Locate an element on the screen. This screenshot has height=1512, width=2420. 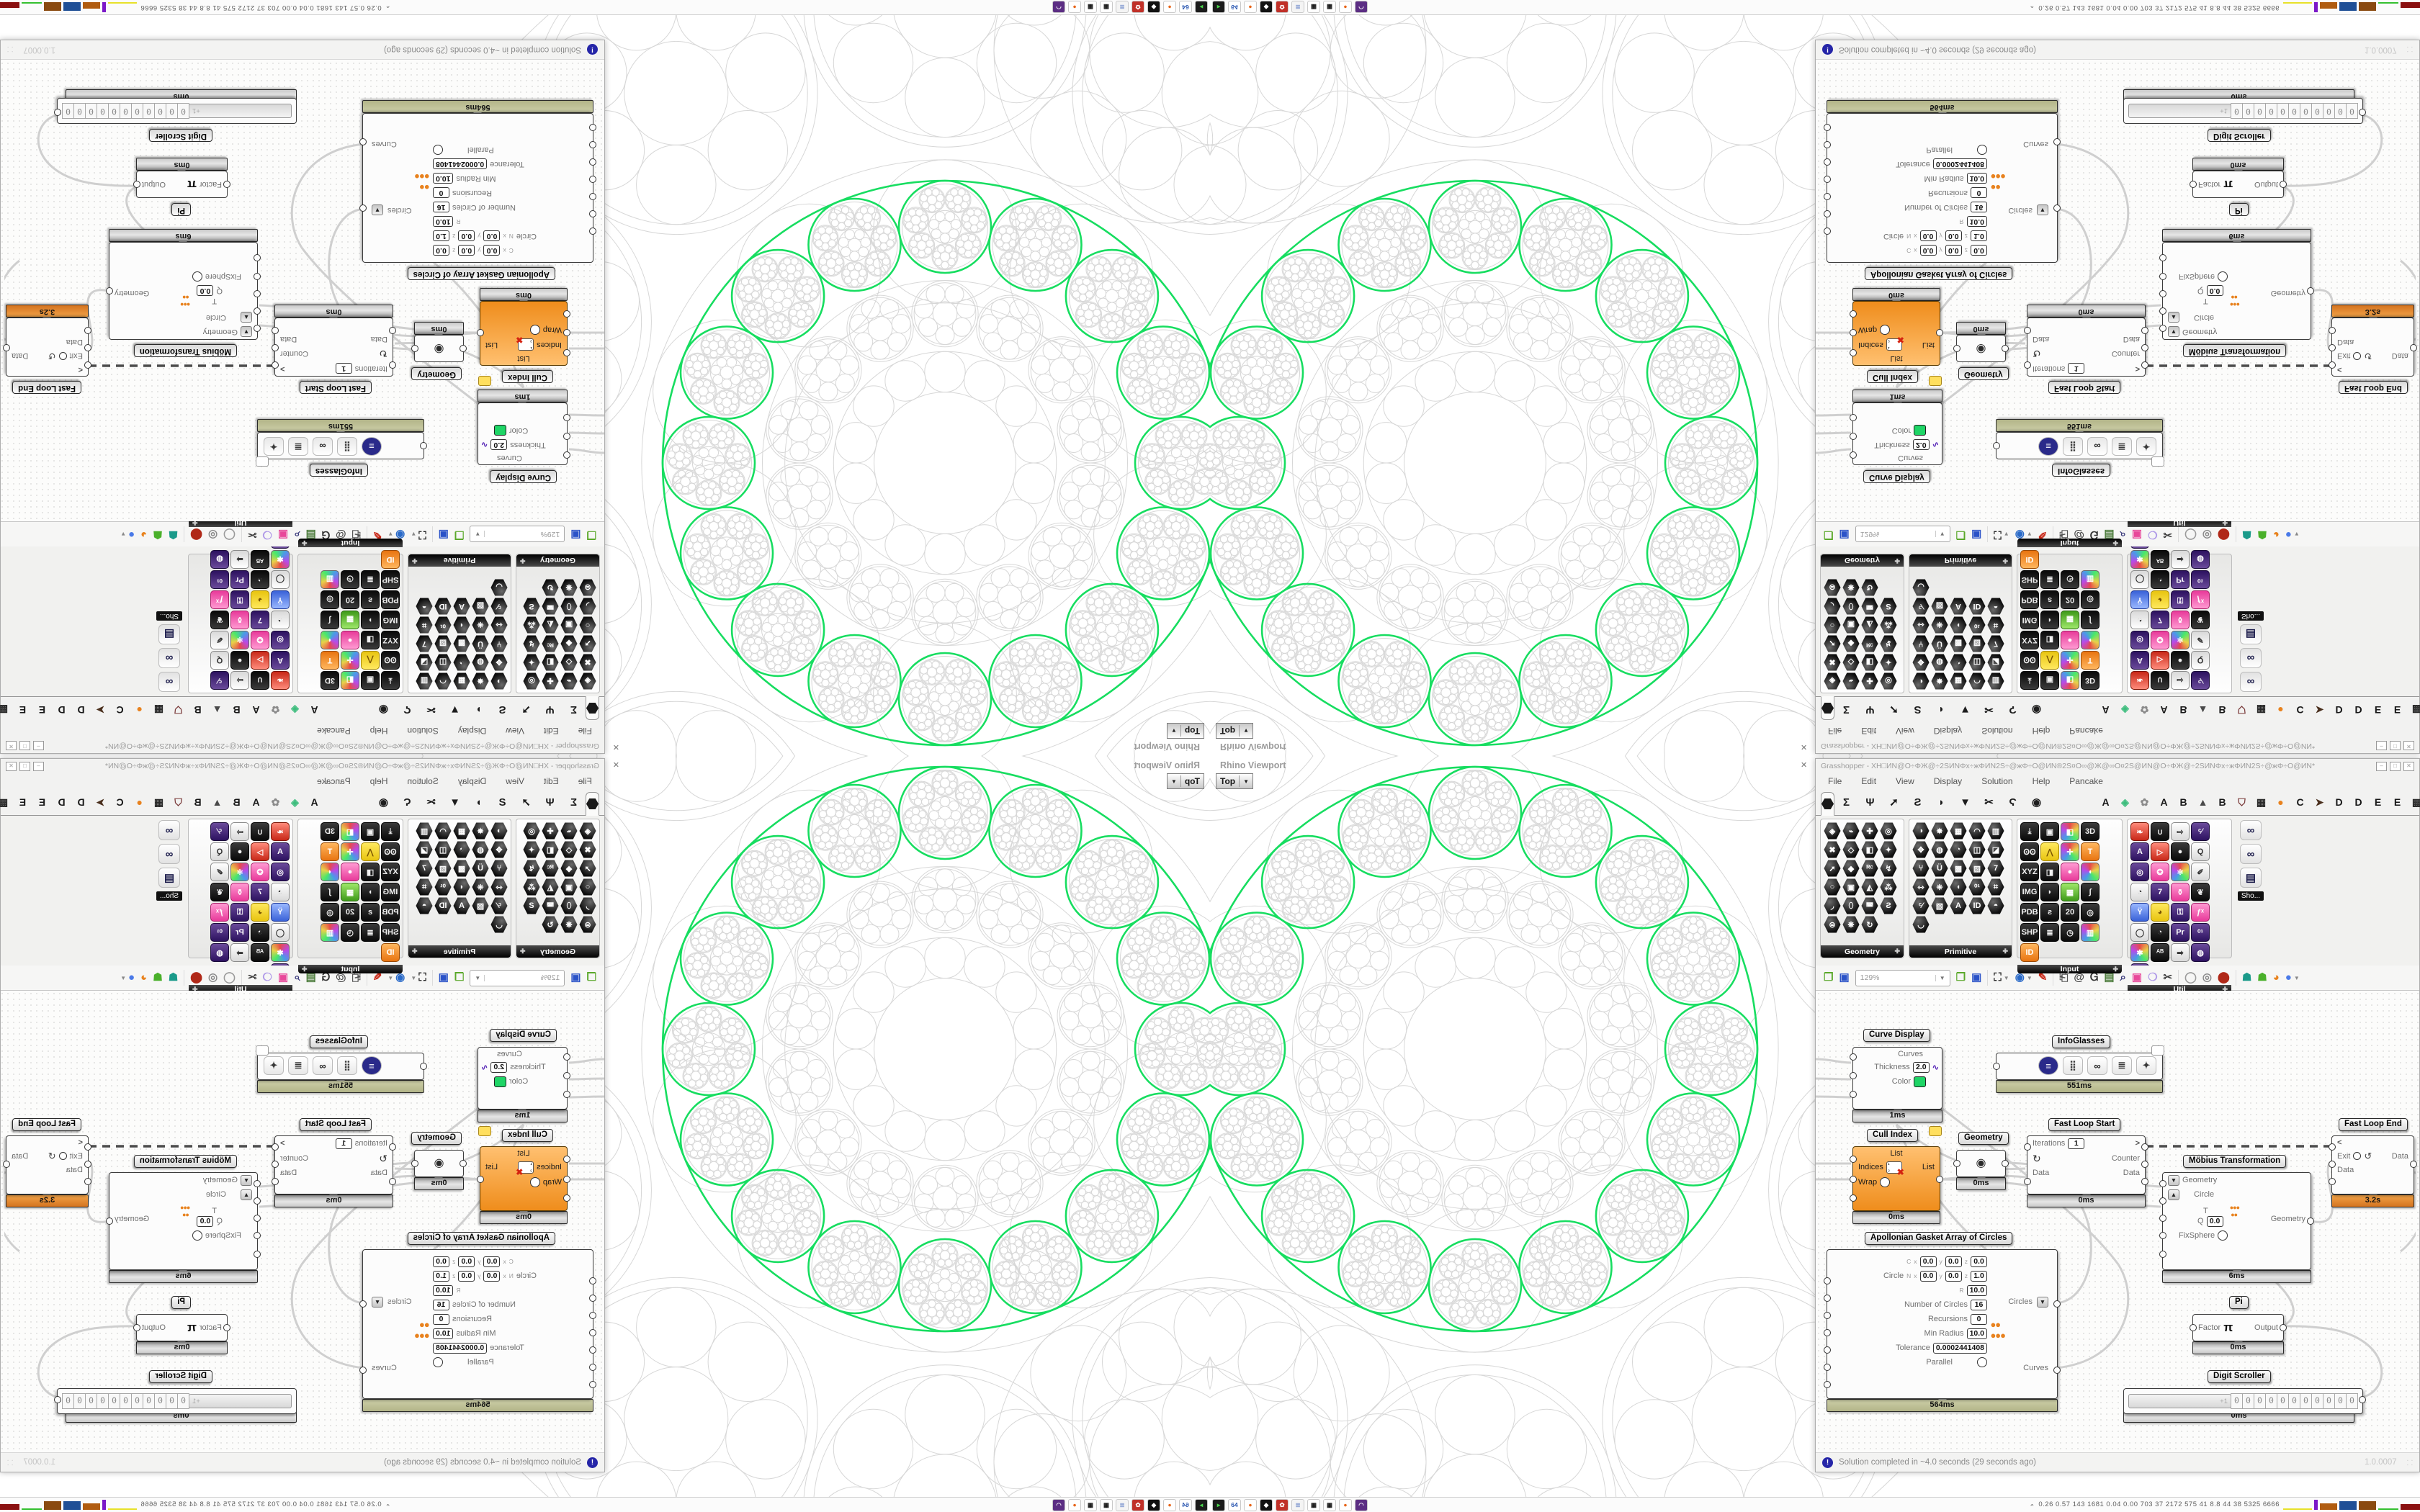
component-icon: ⑂ is located at coordinates (1921, 868).